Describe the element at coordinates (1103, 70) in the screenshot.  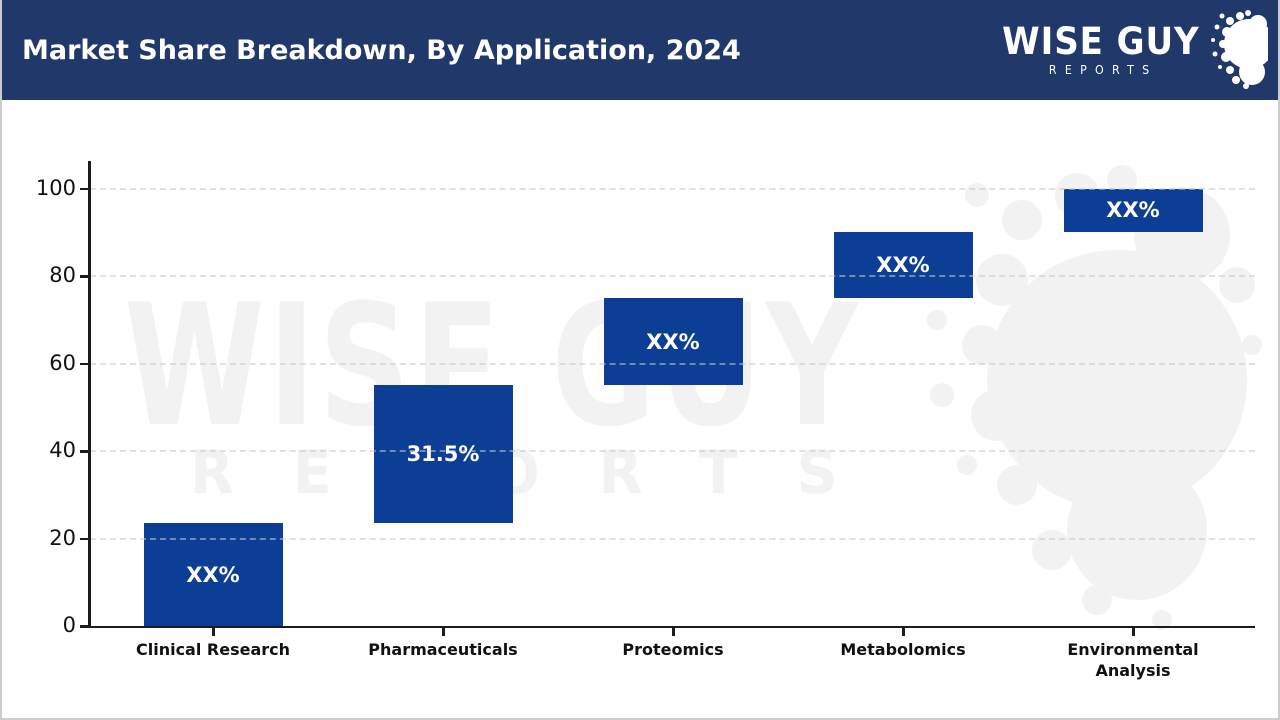
I see `logo-subtitle: REPORTS` at that location.